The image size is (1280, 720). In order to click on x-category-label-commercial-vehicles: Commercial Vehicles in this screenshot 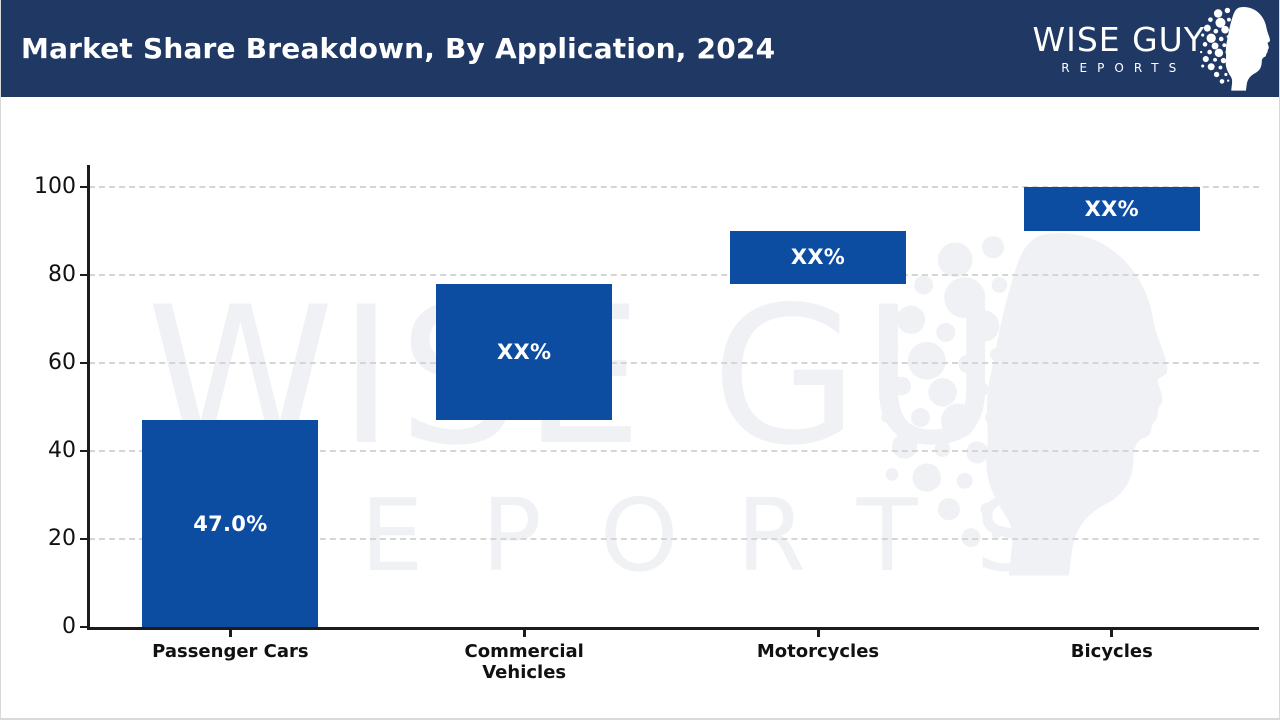, I will do `click(524, 662)`.